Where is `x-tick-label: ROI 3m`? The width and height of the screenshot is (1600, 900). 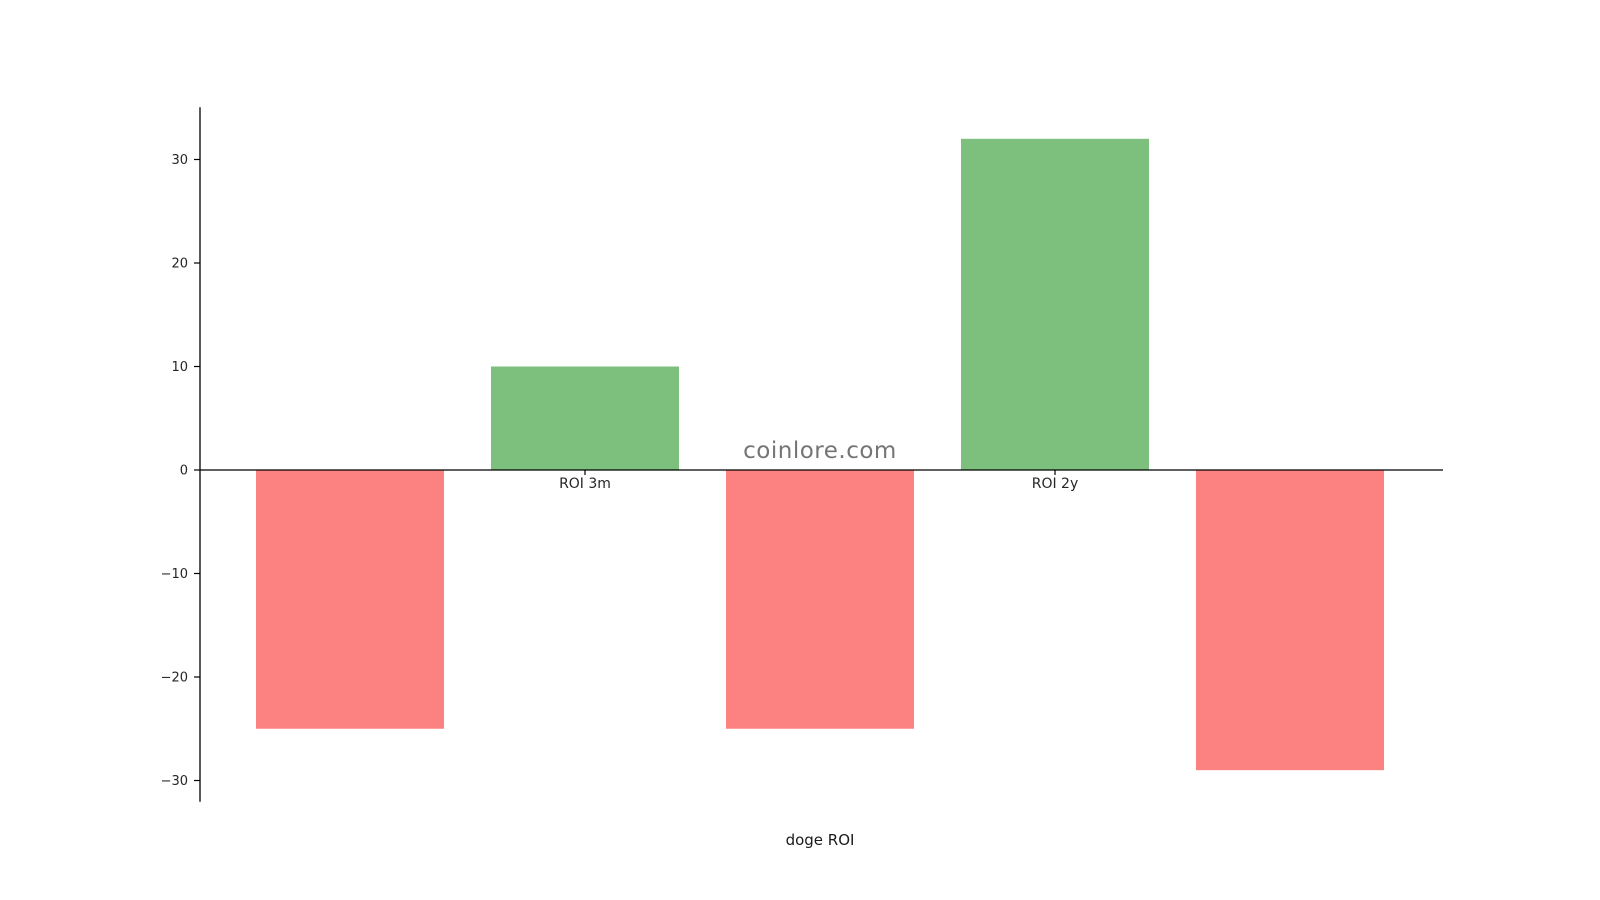
x-tick-label: ROI 3m is located at coordinates (585, 484).